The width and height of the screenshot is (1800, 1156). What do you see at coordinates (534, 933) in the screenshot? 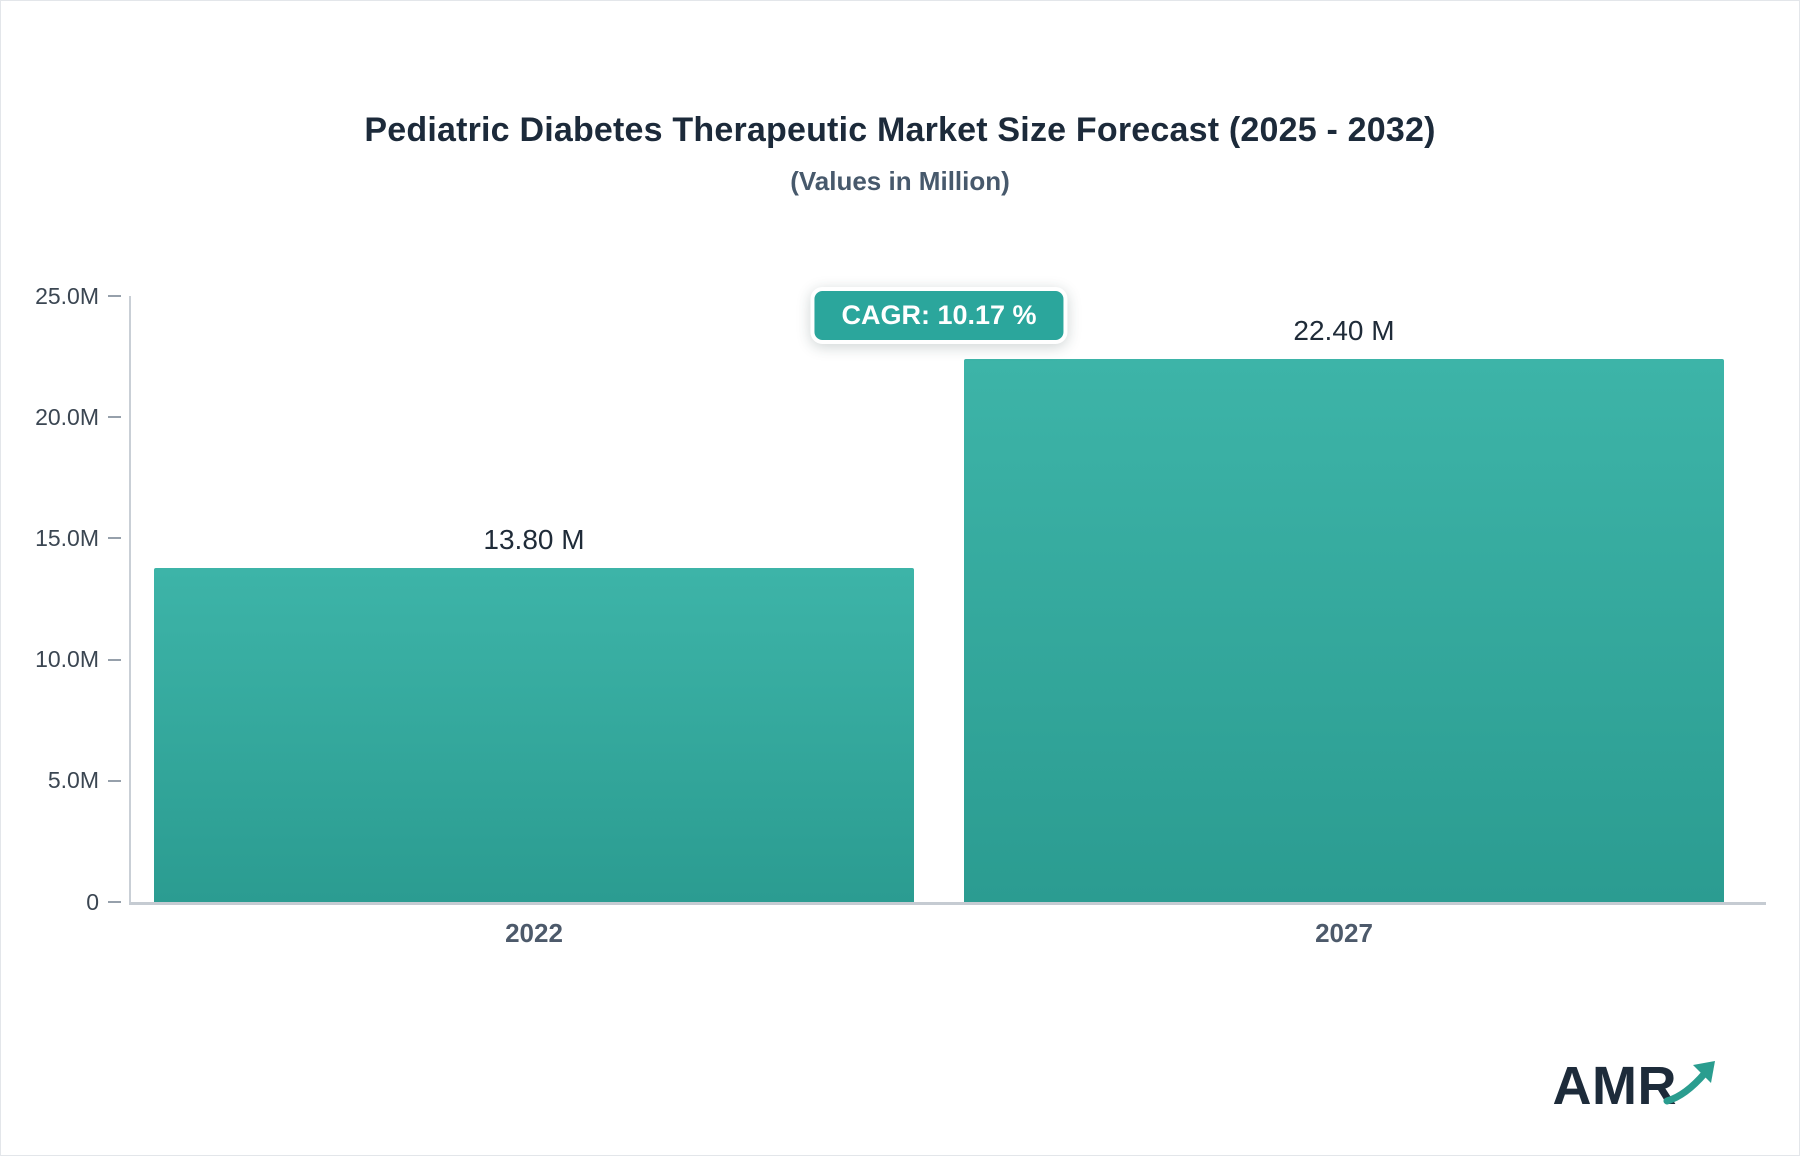
I see `x-axis-label-2022: 2022` at bounding box center [534, 933].